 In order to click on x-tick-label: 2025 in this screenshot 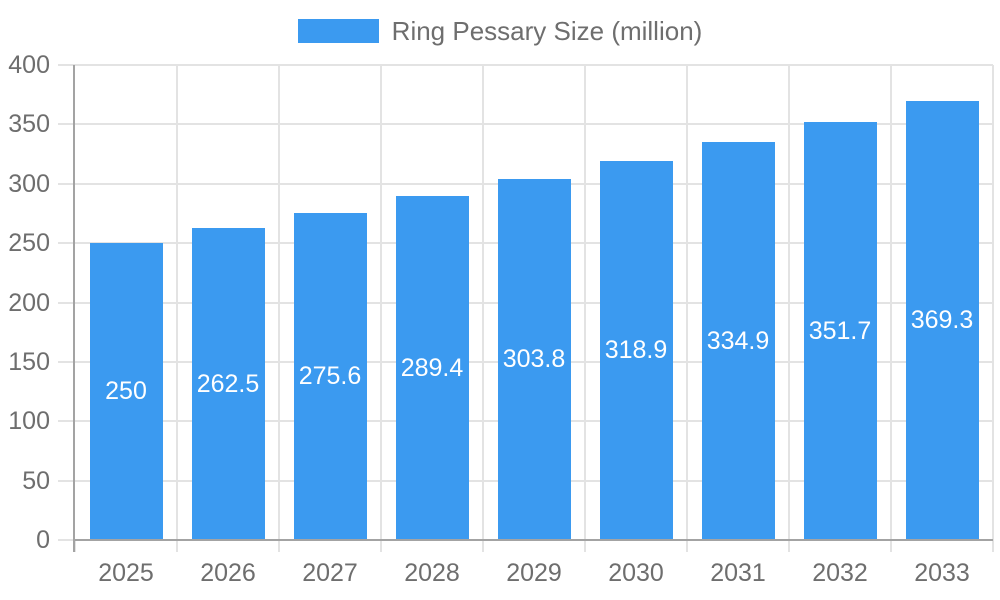, I will do `click(126, 573)`.